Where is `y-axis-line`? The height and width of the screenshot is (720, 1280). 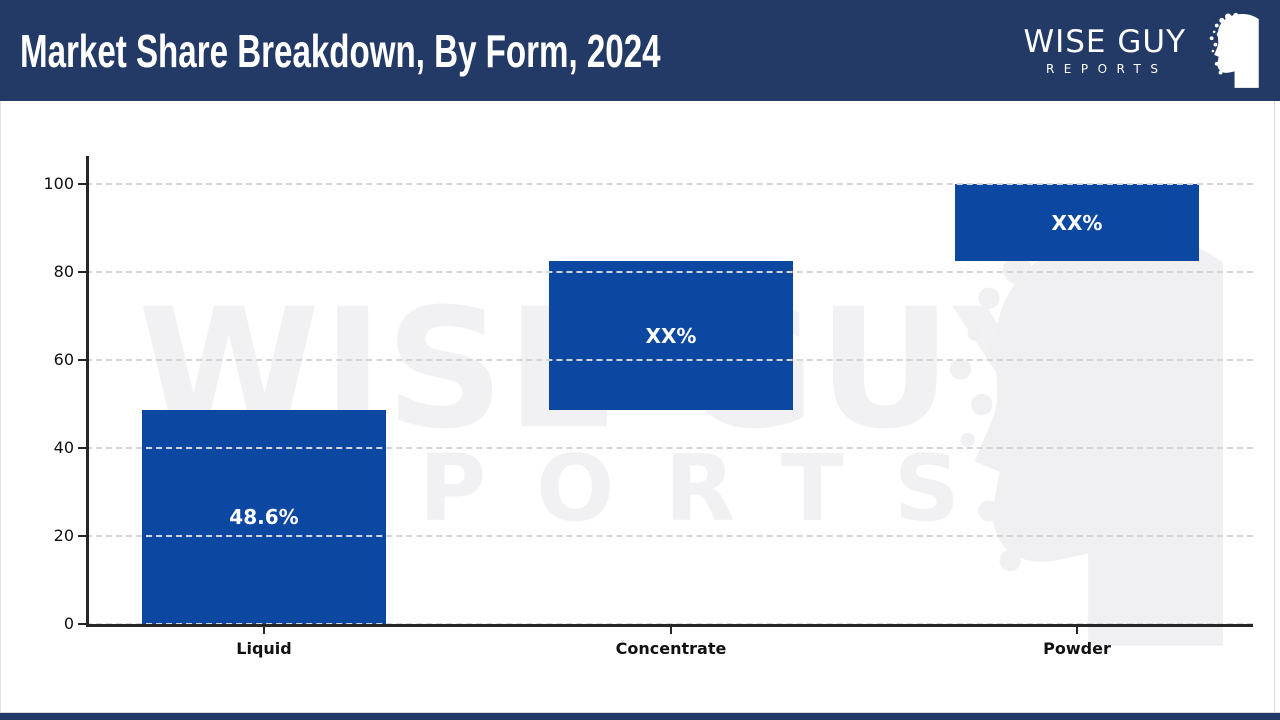
y-axis-line is located at coordinates (87, 391).